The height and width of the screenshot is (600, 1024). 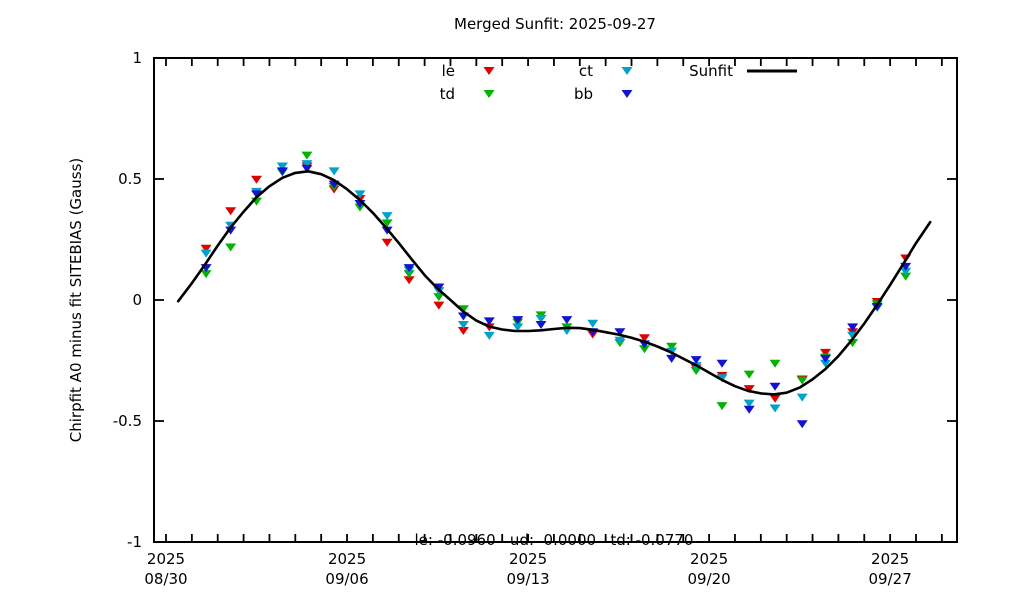 I want to click on chart-title: Merged Sunfit: 2025-09-27, so click(x=555, y=24).